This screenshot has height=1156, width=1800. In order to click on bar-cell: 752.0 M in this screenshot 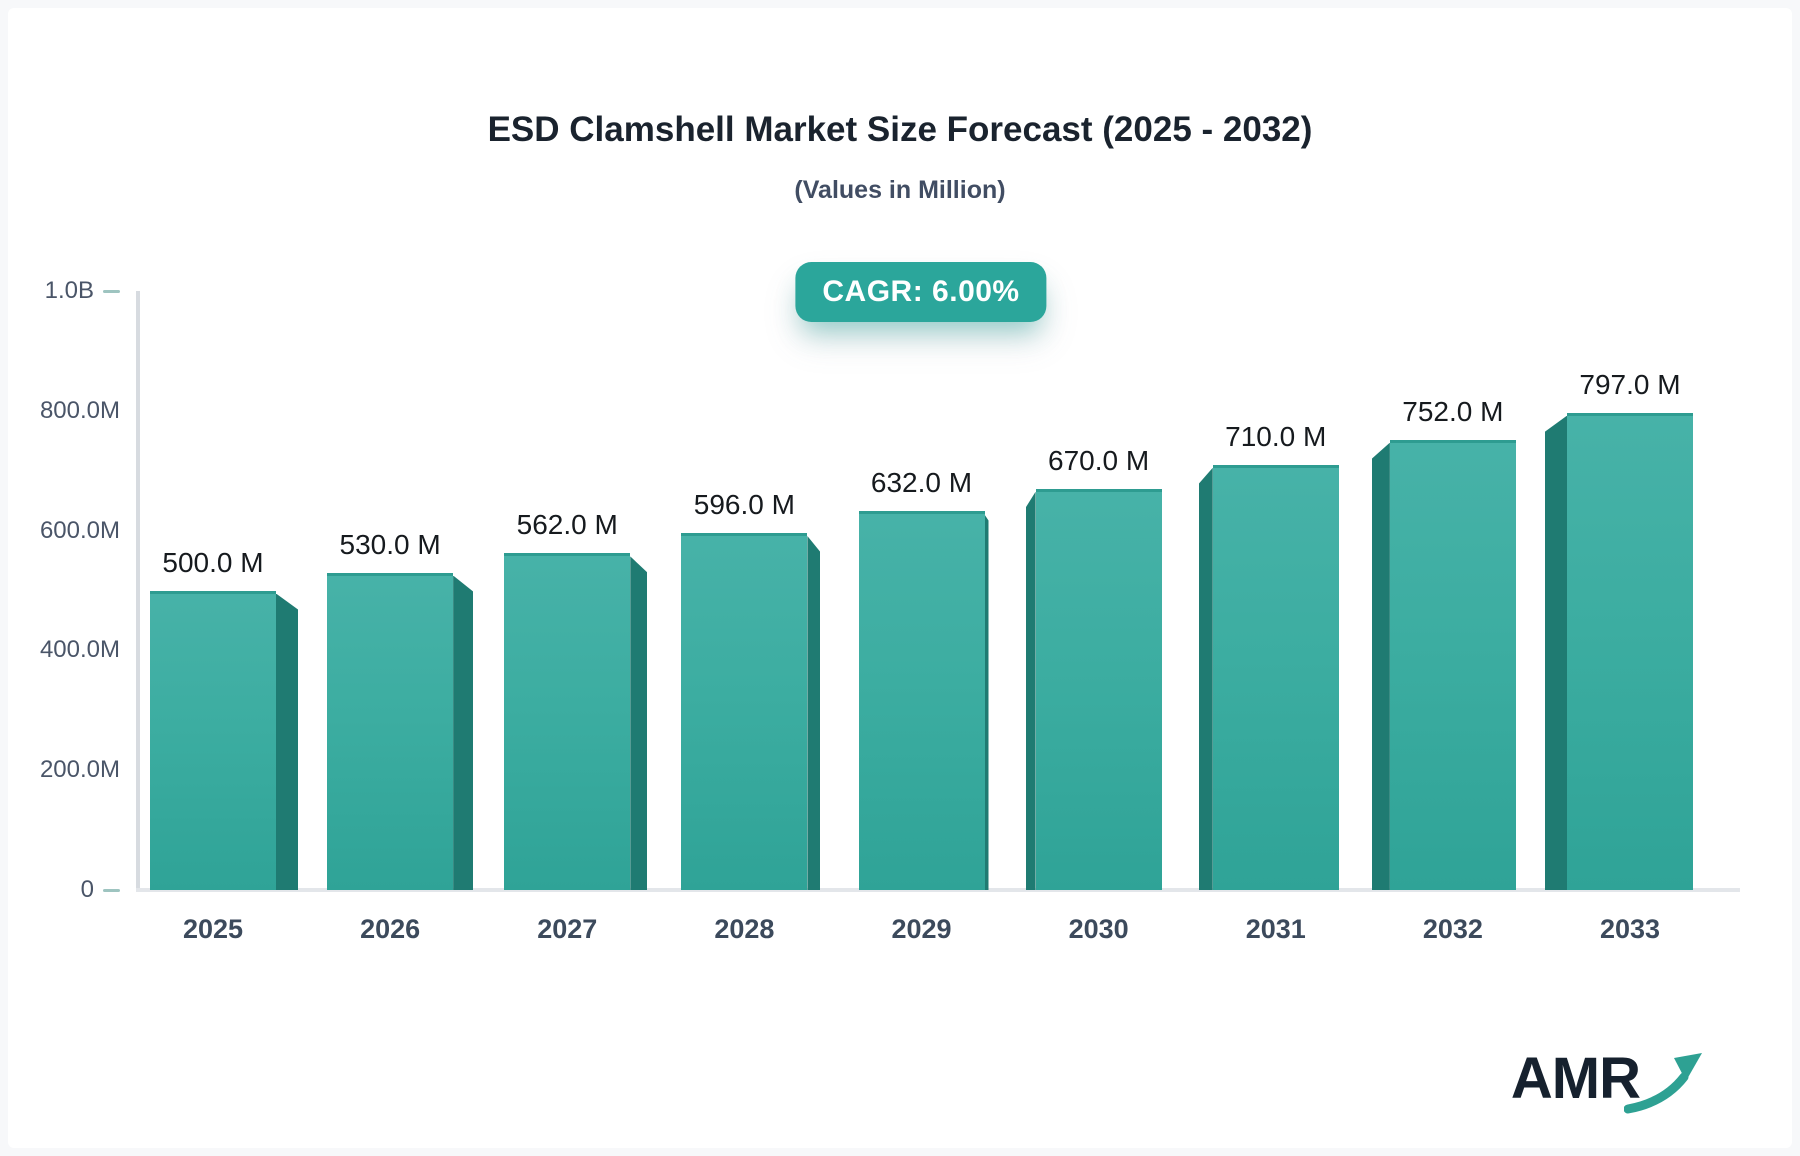, I will do `click(1443, 590)`.